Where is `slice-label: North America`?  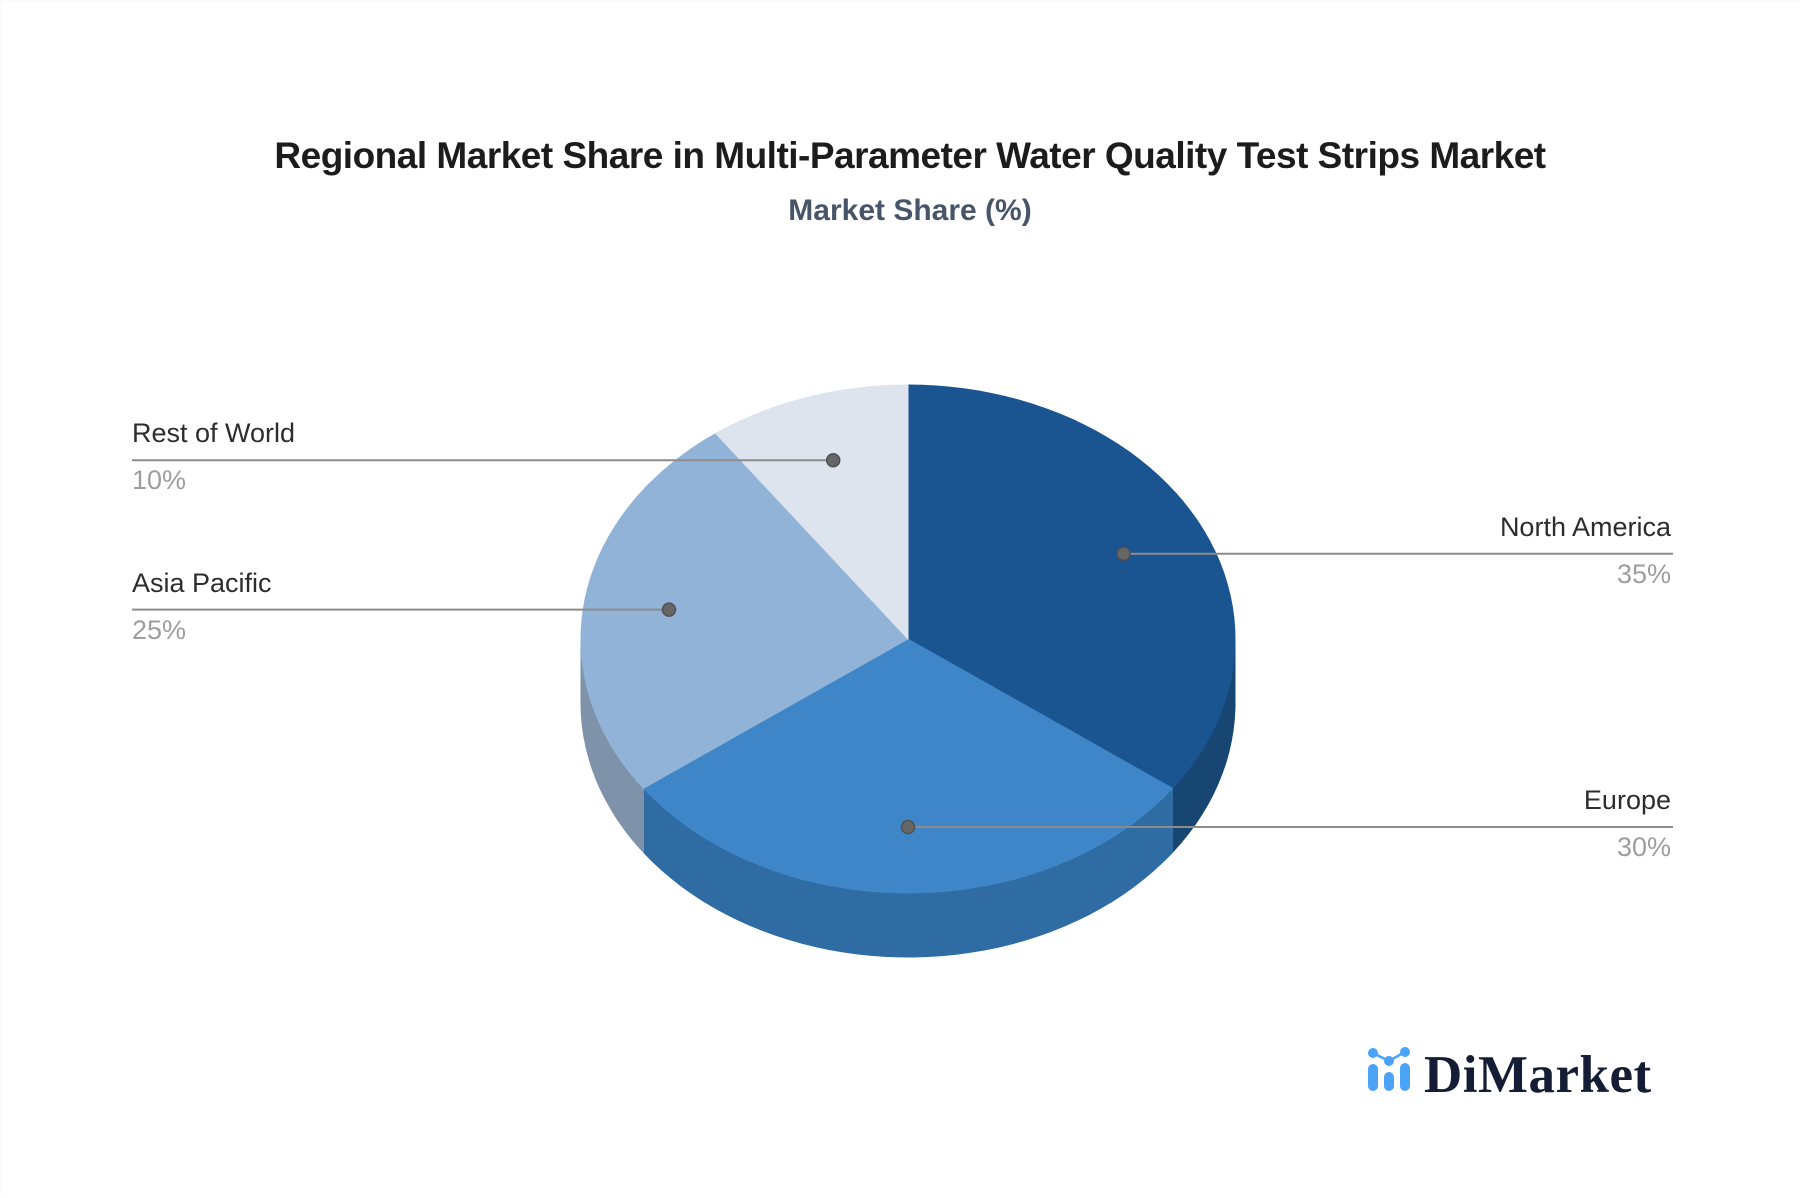
slice-label: North America is located at coordinates (1585, 526).